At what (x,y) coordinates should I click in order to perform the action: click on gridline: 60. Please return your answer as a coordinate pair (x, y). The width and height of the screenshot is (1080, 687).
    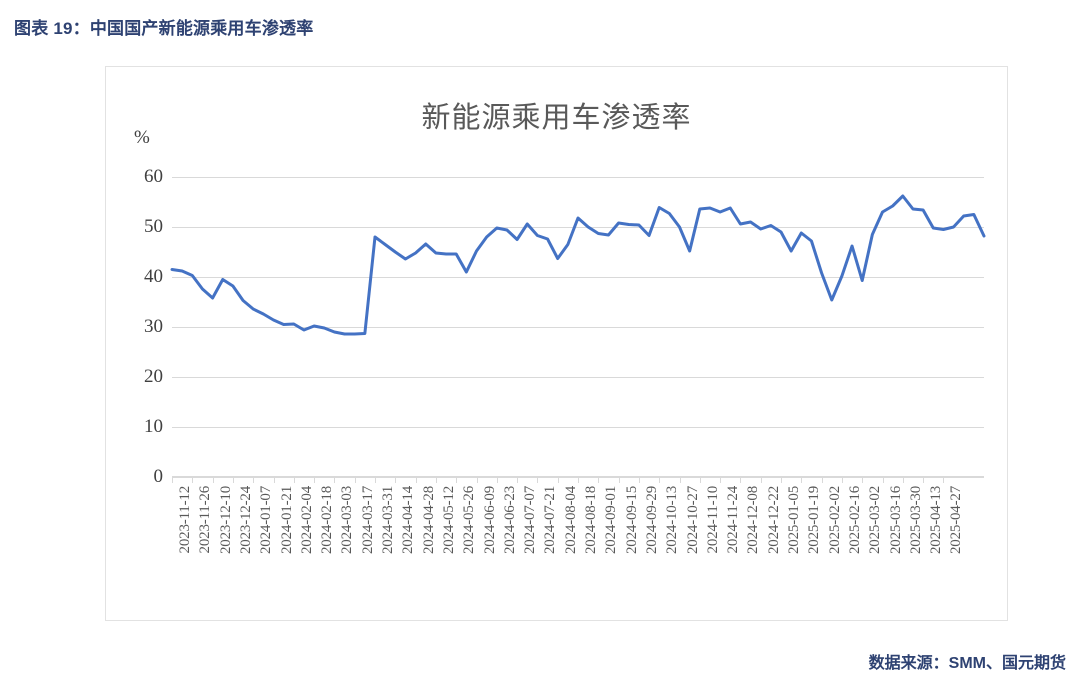
    Looking at the image, I should click on (564, 176).